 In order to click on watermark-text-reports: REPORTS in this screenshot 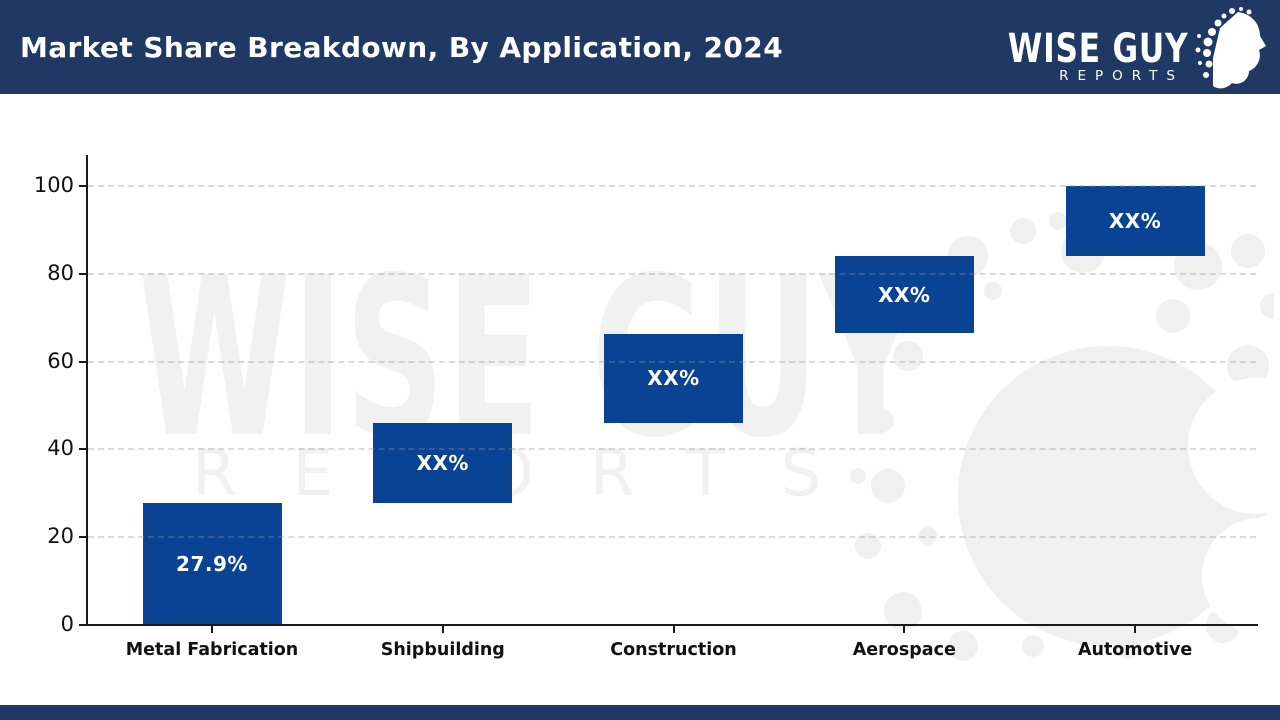, I will do `click(535, 474)`.